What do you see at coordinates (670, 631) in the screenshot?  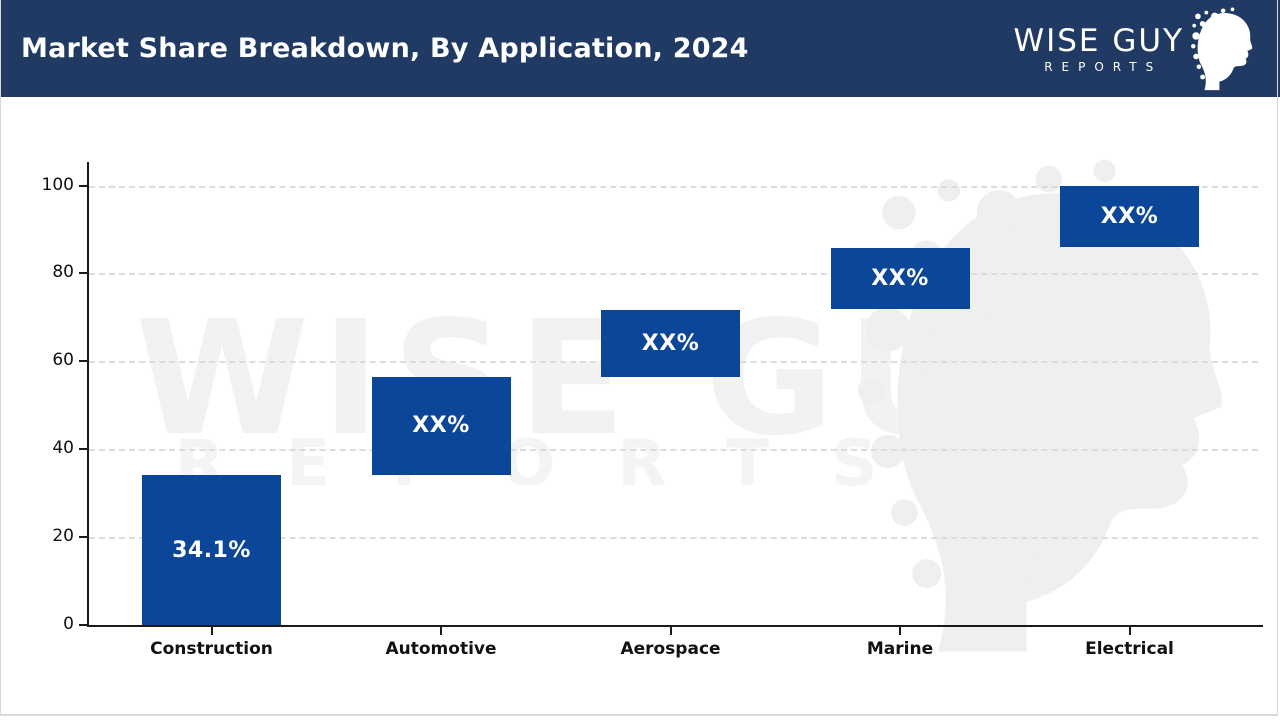 I see `x-tick-mark-aerospace` at bounding box center [670, 631].